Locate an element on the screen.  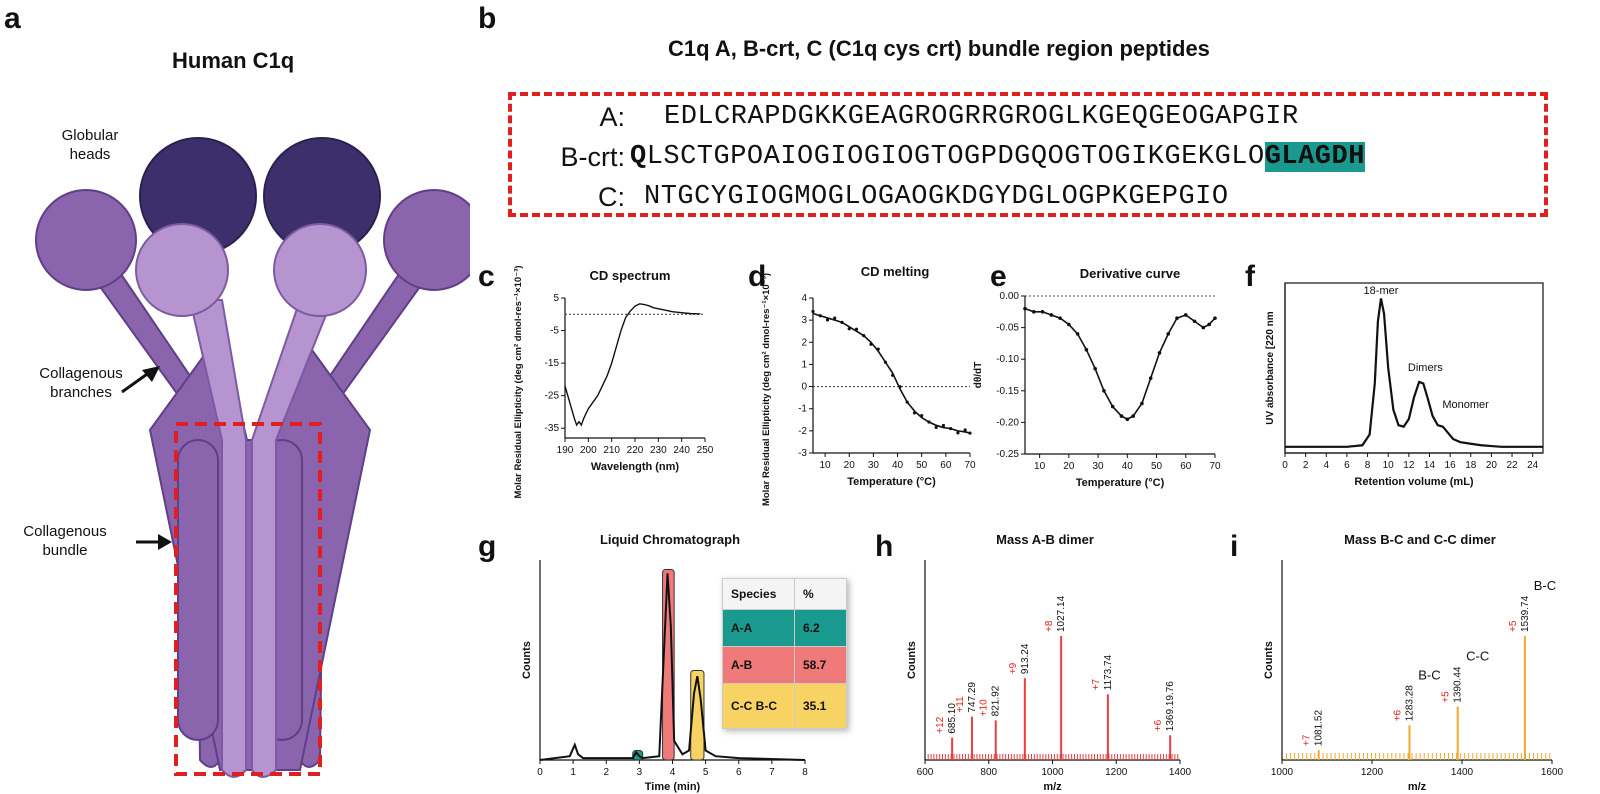
chart-h-peak-charge: +9 is located at coordinates (1013, 668).